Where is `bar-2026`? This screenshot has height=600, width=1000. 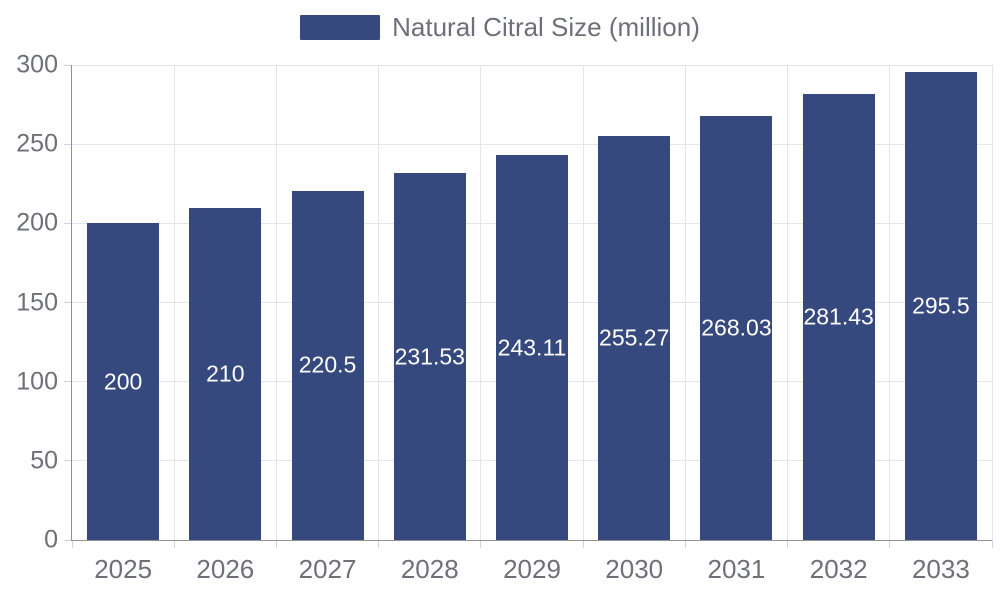 bar-2026 is located at coordinates (225, 373).